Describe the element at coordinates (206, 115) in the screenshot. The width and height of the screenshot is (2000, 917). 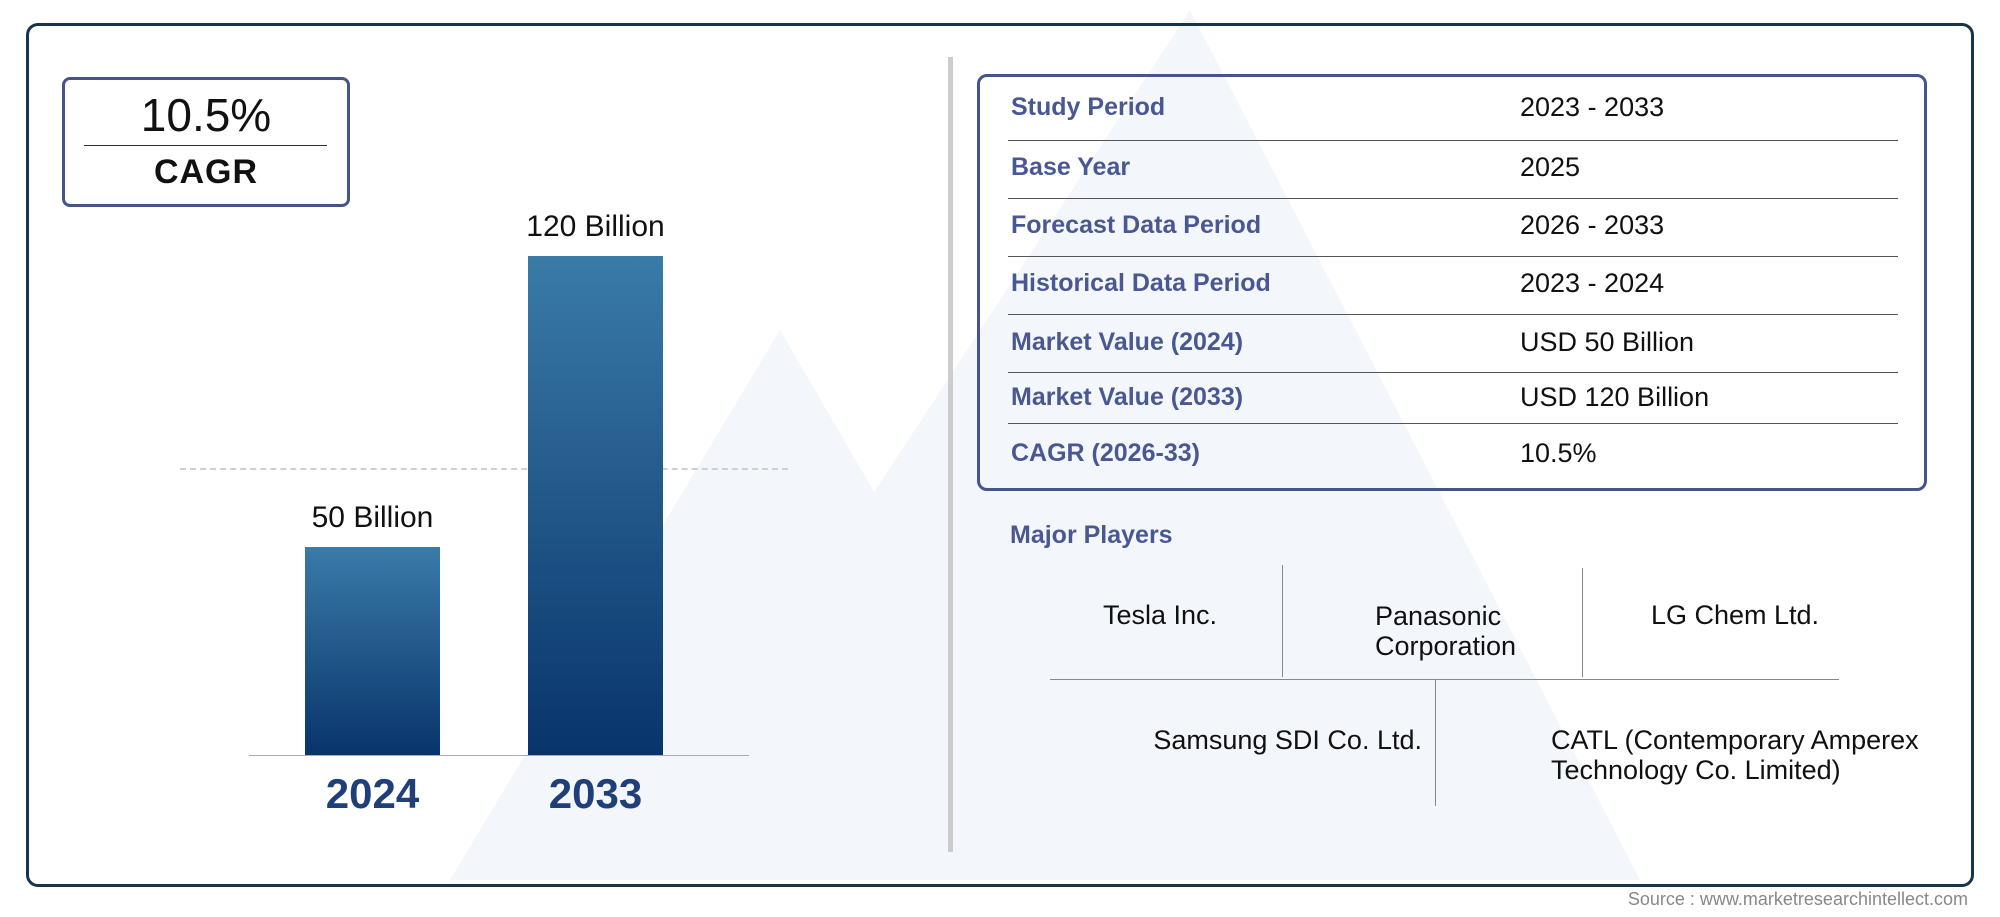
I see `cagr-value: 10.5%` at that location.